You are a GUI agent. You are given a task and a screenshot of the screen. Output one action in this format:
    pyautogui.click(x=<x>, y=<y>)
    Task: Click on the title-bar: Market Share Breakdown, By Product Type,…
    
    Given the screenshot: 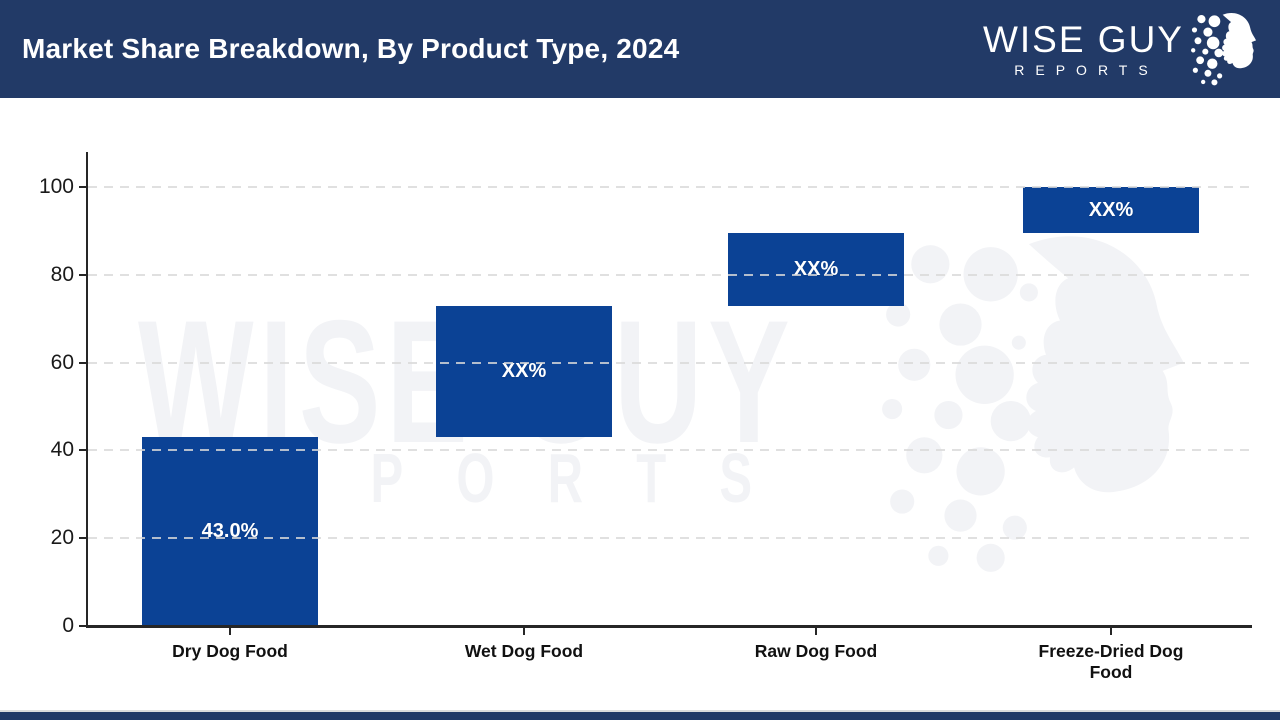 What is the action you would take?
    pyautogui.click(x=640, y=49)
    